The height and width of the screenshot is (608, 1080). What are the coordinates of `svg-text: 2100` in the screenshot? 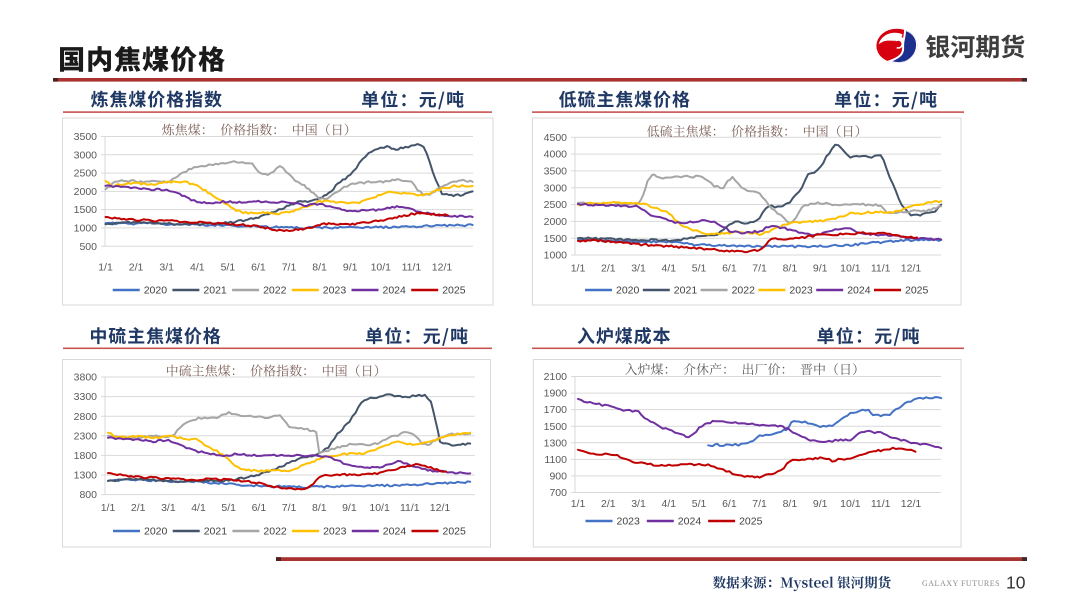 It's located at (556, 377).